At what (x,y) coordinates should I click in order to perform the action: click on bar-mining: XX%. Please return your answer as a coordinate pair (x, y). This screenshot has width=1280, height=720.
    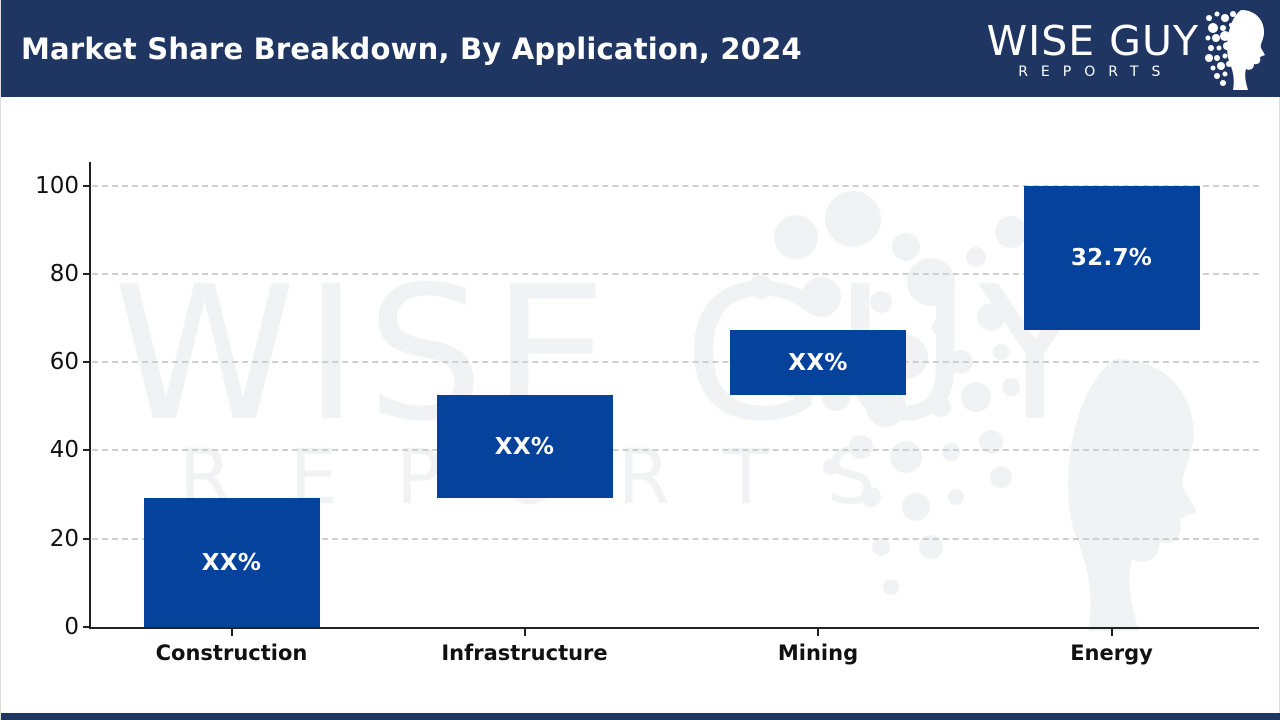
    Looking at the image, I should click on (818, 362).